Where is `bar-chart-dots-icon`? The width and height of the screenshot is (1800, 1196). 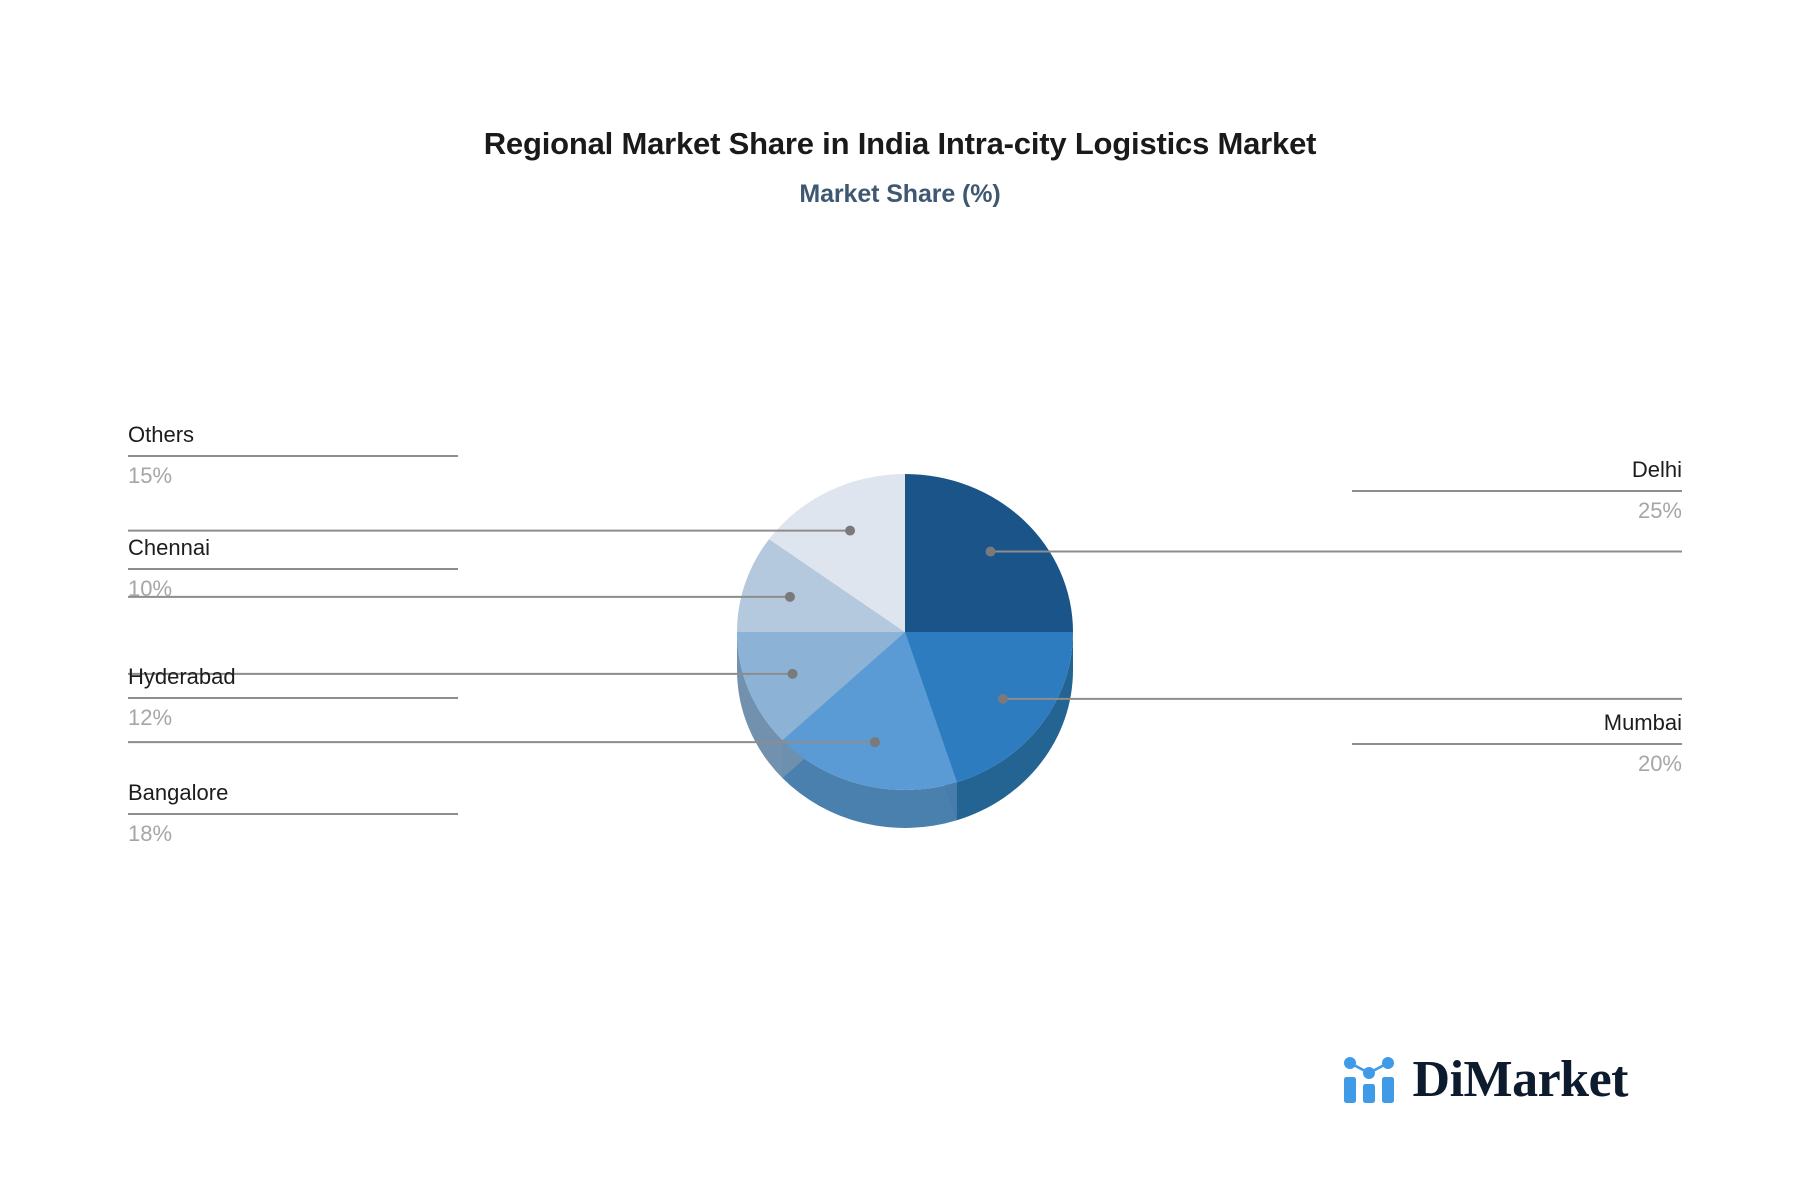
bar-chart-dots-icon is located at coordinates (1368, 1080).